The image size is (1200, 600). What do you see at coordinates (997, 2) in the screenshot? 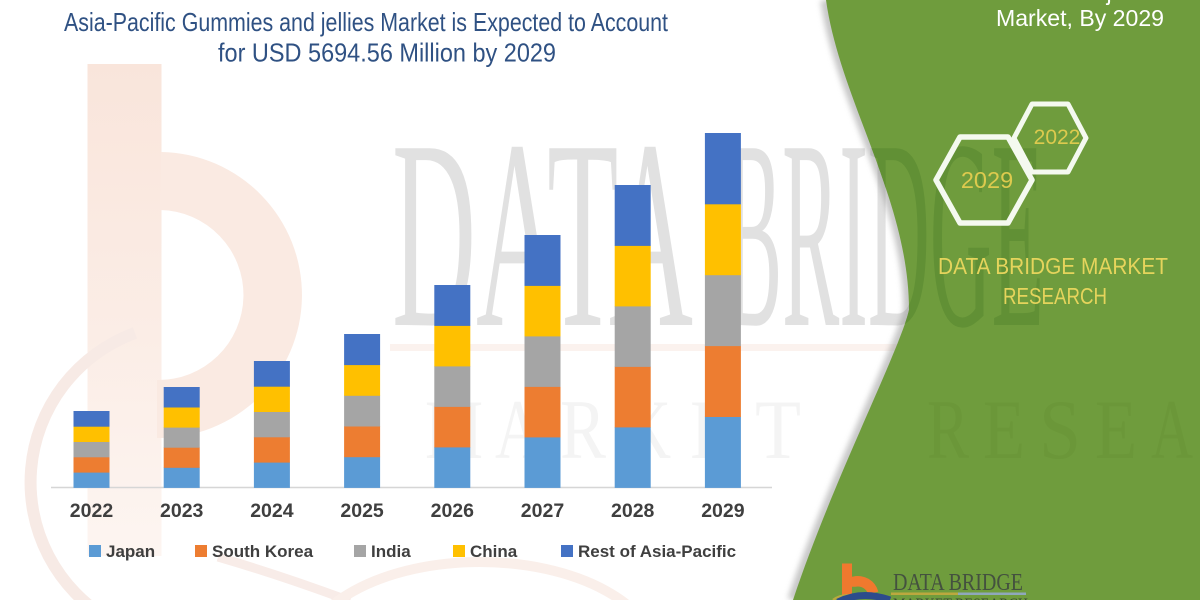
I see `svg-text:Asia-Pacific Gummies and jelli: Asia-Pacific Gummies and jellies` at bounding box center [997, 2].